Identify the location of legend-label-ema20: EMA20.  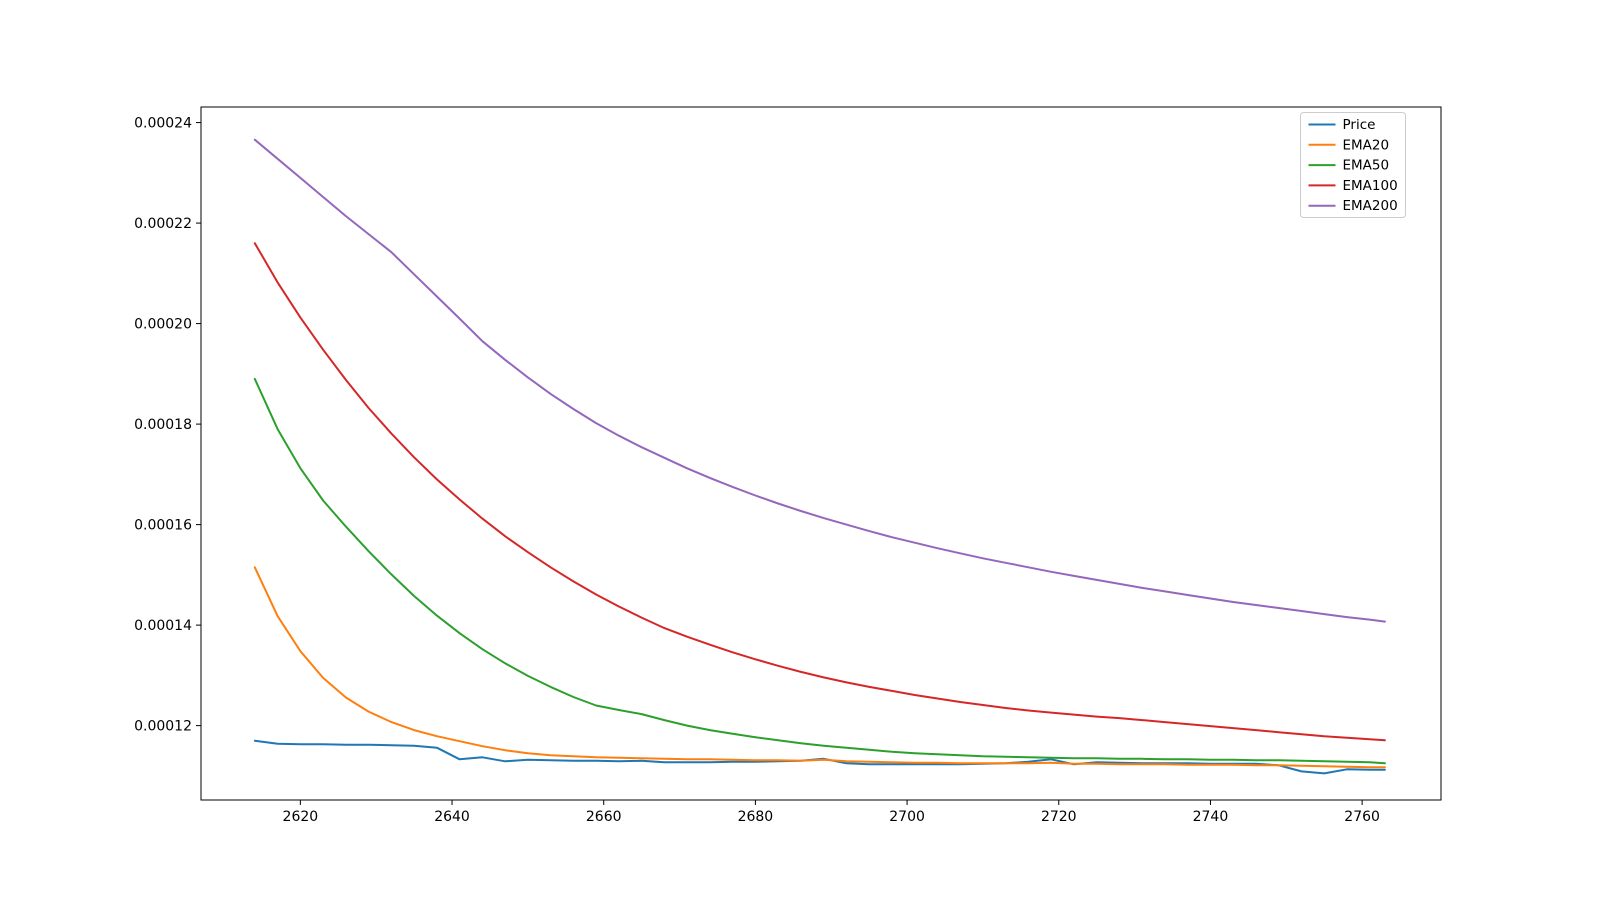
(1366, 145).